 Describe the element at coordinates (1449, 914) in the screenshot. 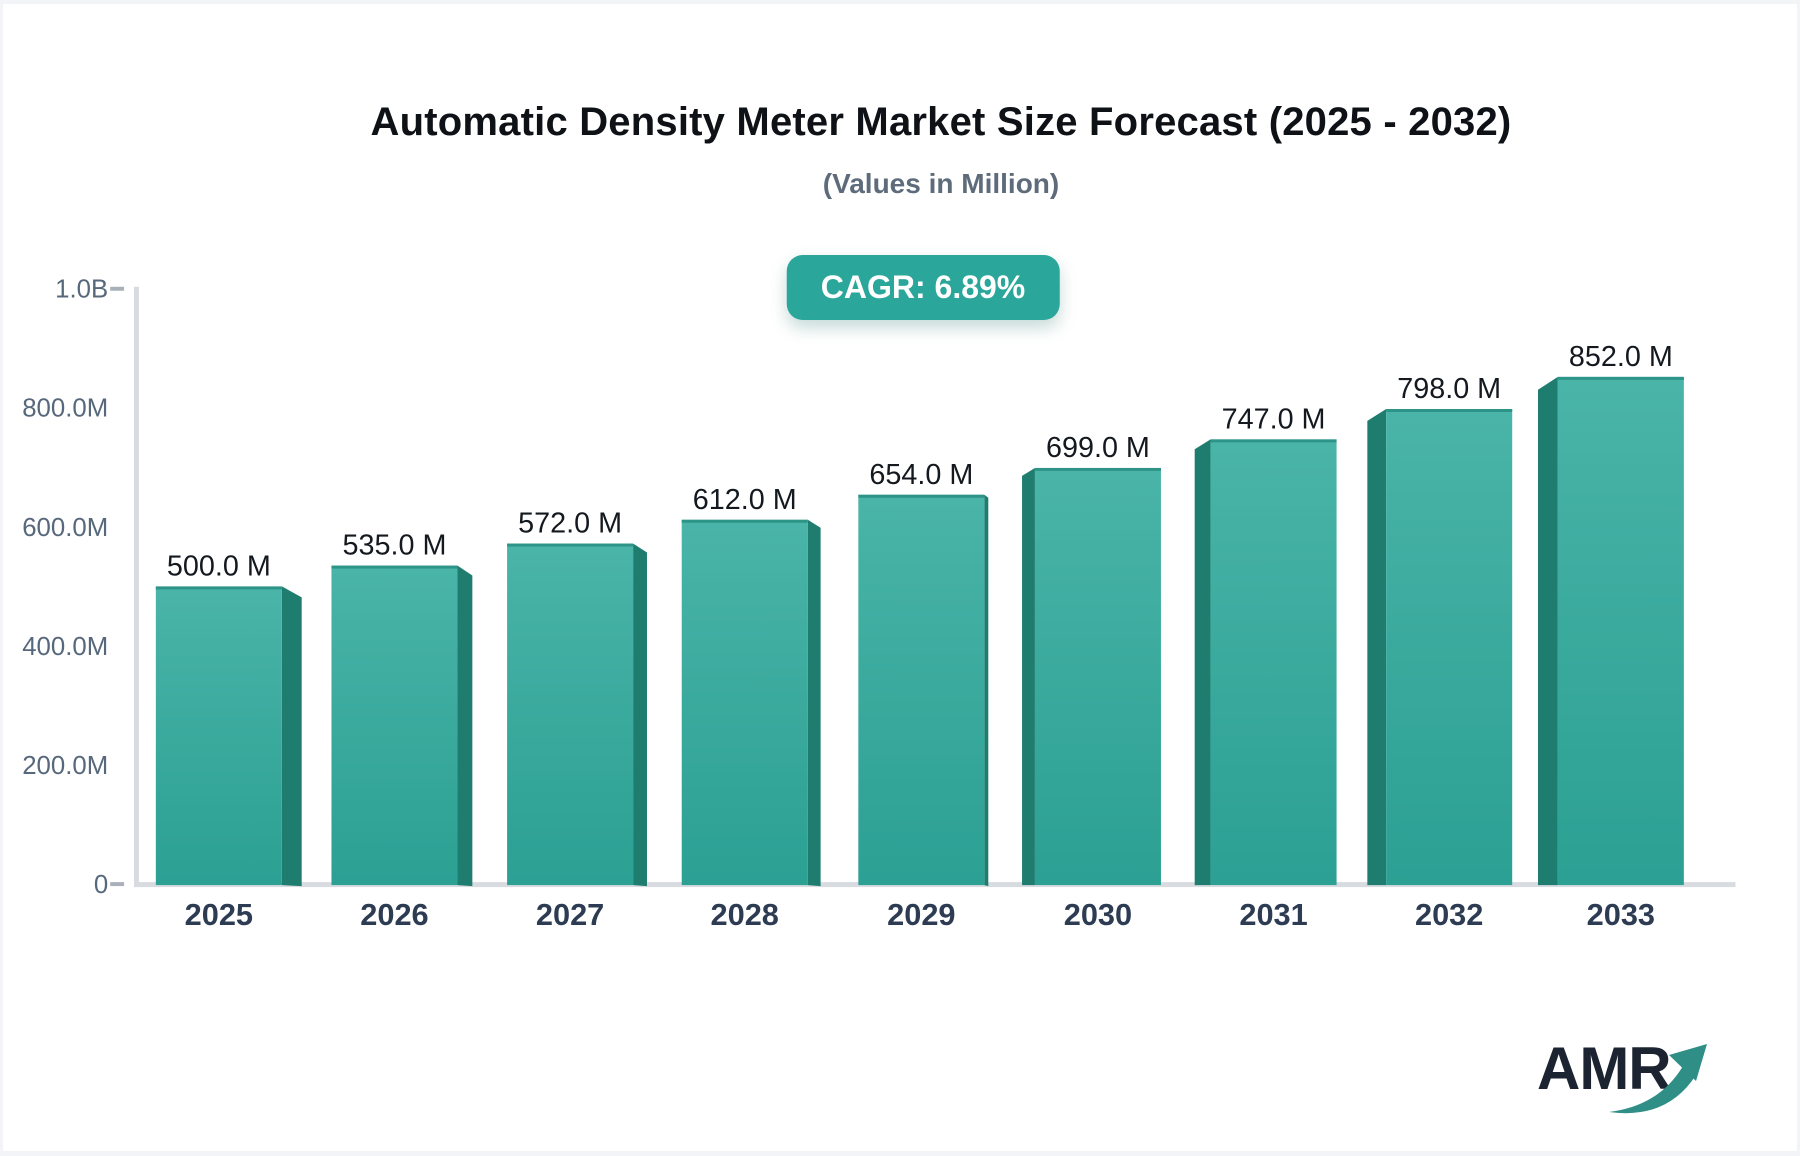

I see `x-tick-label: 2032` at that location.